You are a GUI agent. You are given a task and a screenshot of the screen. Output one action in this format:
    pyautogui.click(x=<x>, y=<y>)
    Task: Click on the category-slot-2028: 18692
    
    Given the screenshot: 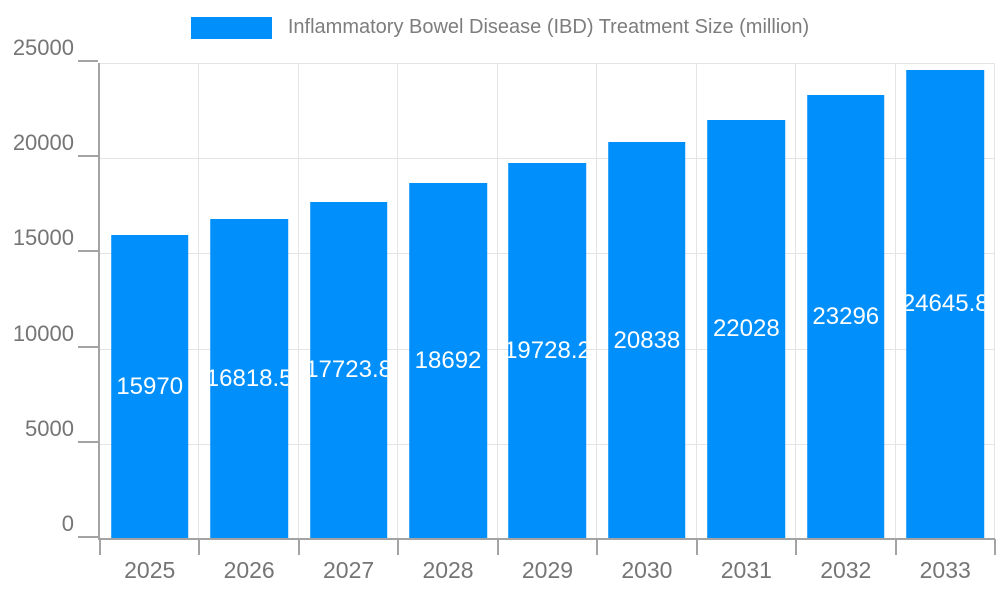 What is the action you would take?
    pyautogui.click(x=447, y=301)
    